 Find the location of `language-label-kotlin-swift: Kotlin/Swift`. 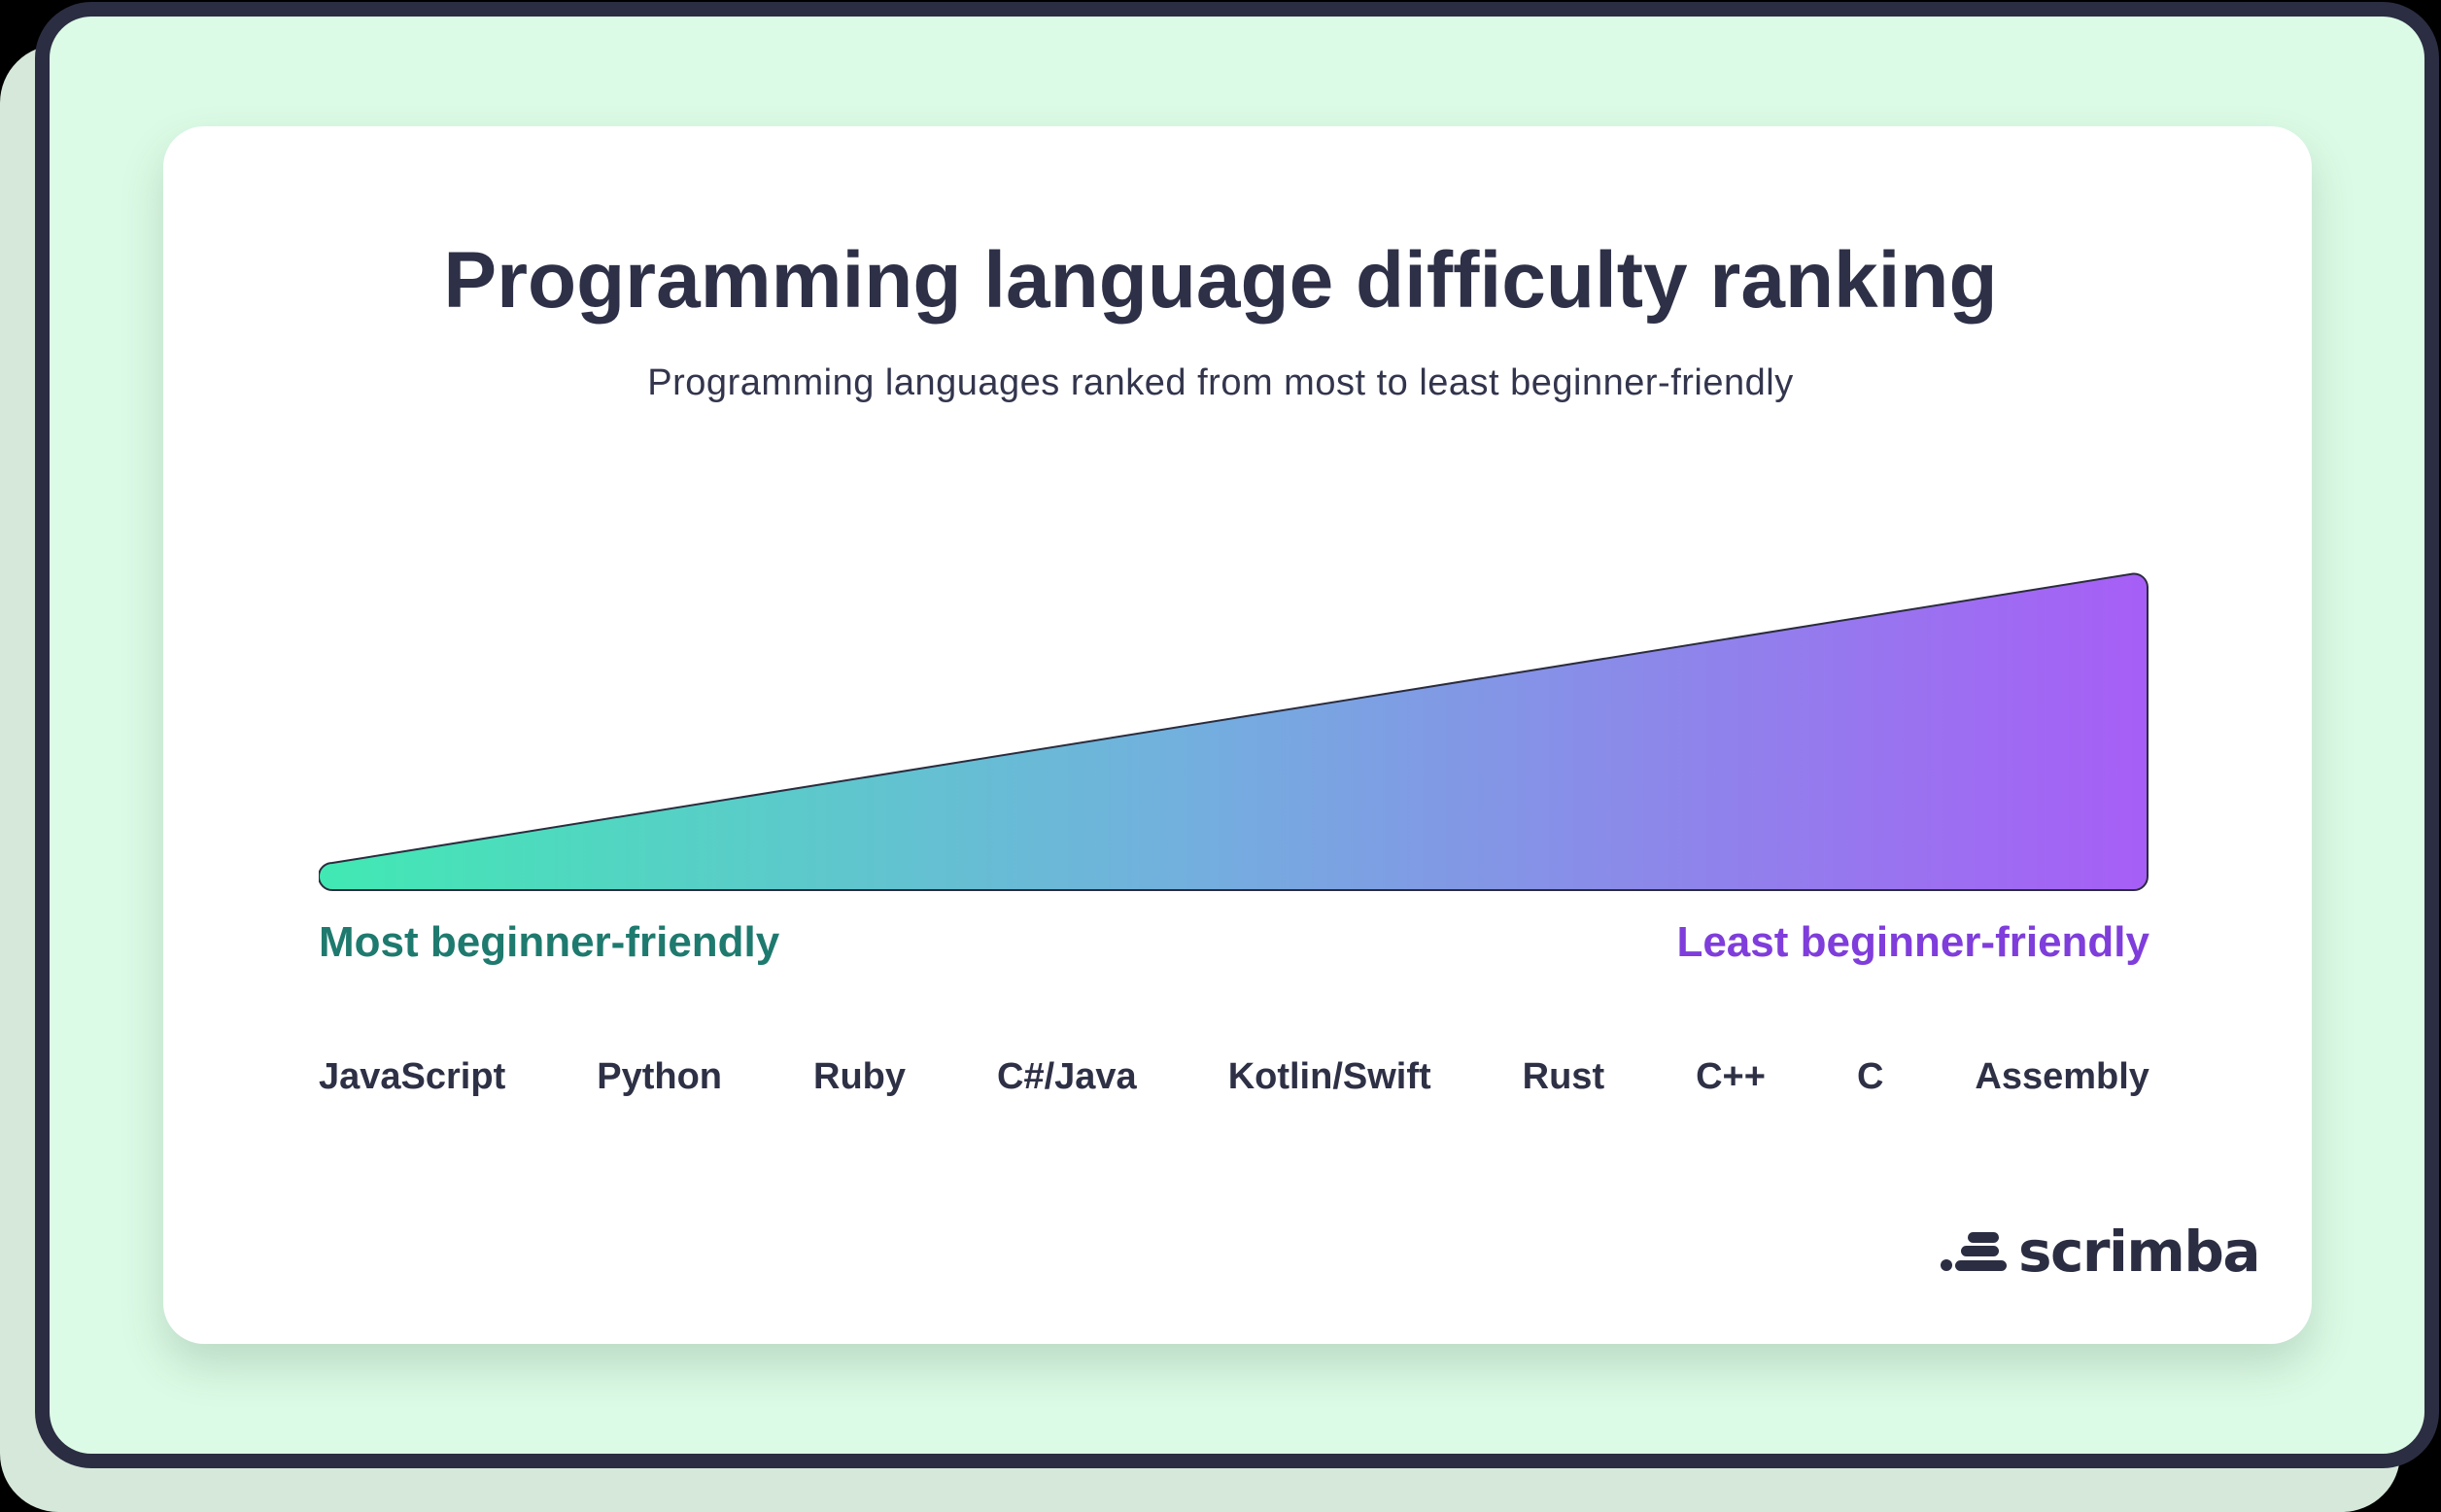

language-label-kotlin-swift: Kotlin/Swift is located at coordinates (1329, 1076).